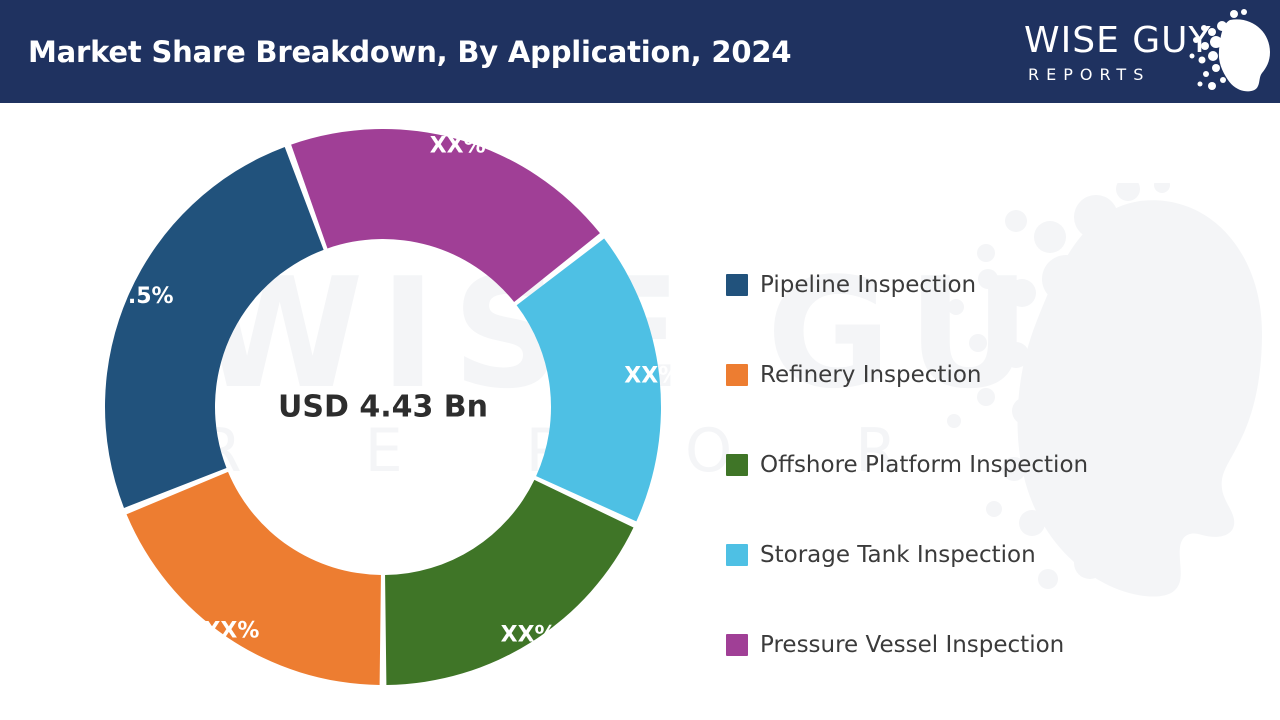 The width and height of the screenshot is (1280, 720). Describe the element at coordinates (924, 465) in the screenshot. I see `legend-item-label: Offshore Platform Inspection` at that location.